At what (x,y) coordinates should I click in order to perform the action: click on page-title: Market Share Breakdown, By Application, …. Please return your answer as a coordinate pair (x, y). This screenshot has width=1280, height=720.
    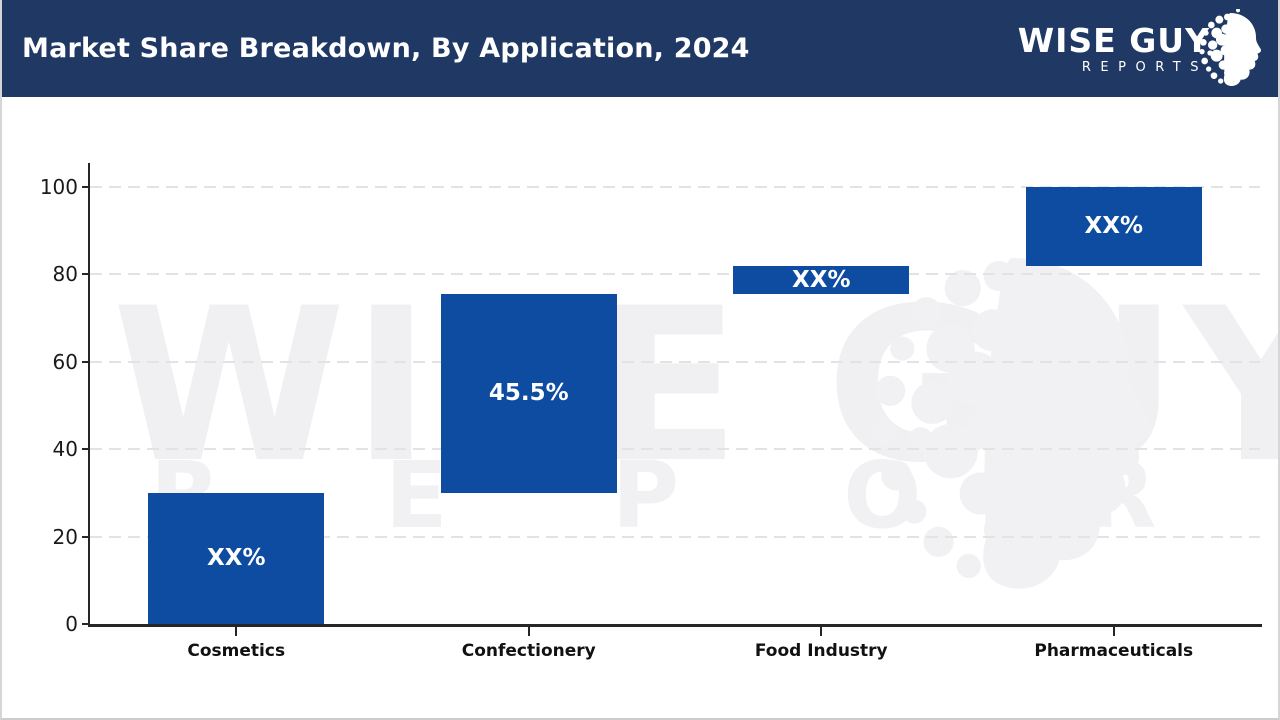
    Looking at the image, I should click on (386, 48).